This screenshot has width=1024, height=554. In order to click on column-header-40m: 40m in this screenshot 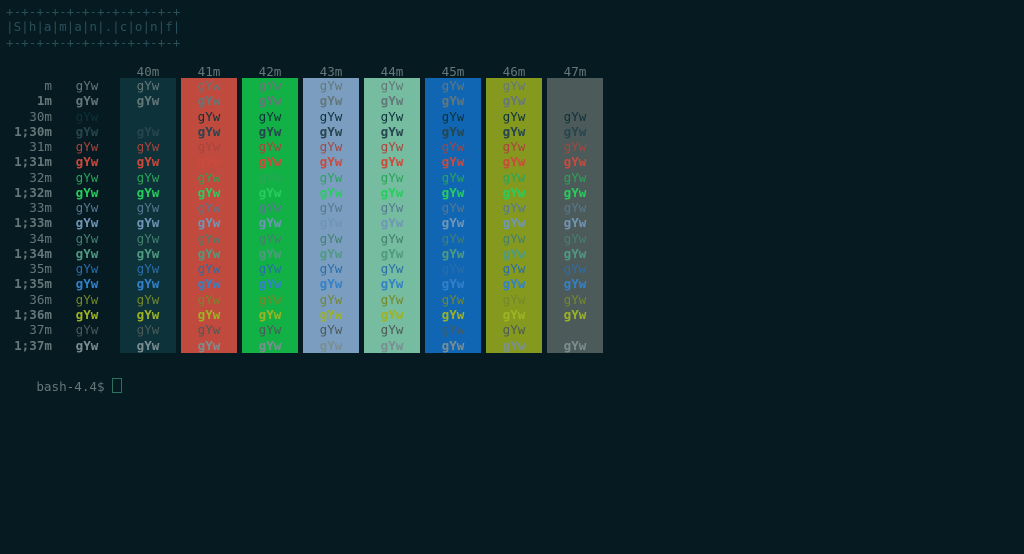, I will do `click(148, 71)`.